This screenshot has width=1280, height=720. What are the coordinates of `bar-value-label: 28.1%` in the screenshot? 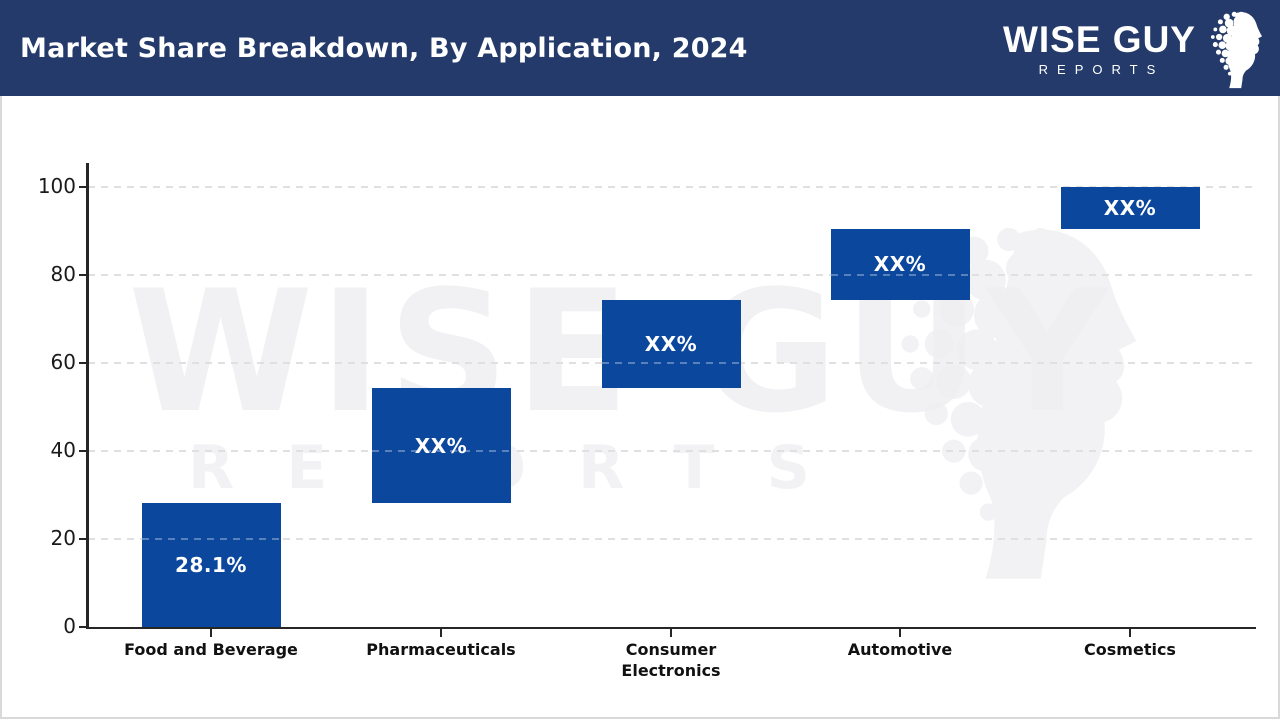 It's located at (211, 565).